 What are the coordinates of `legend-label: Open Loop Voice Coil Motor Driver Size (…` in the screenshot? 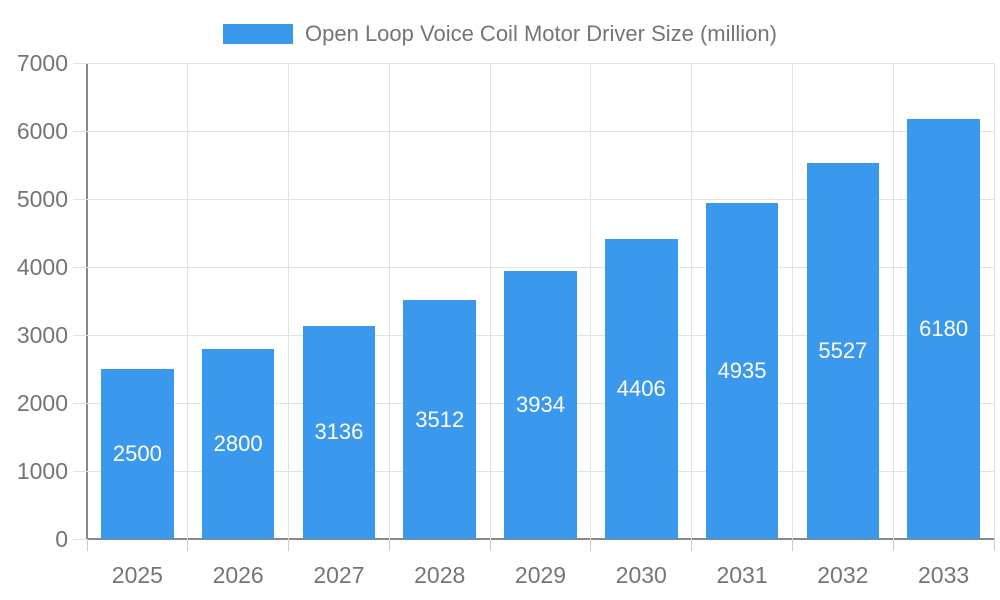 It's located at (541, 33).